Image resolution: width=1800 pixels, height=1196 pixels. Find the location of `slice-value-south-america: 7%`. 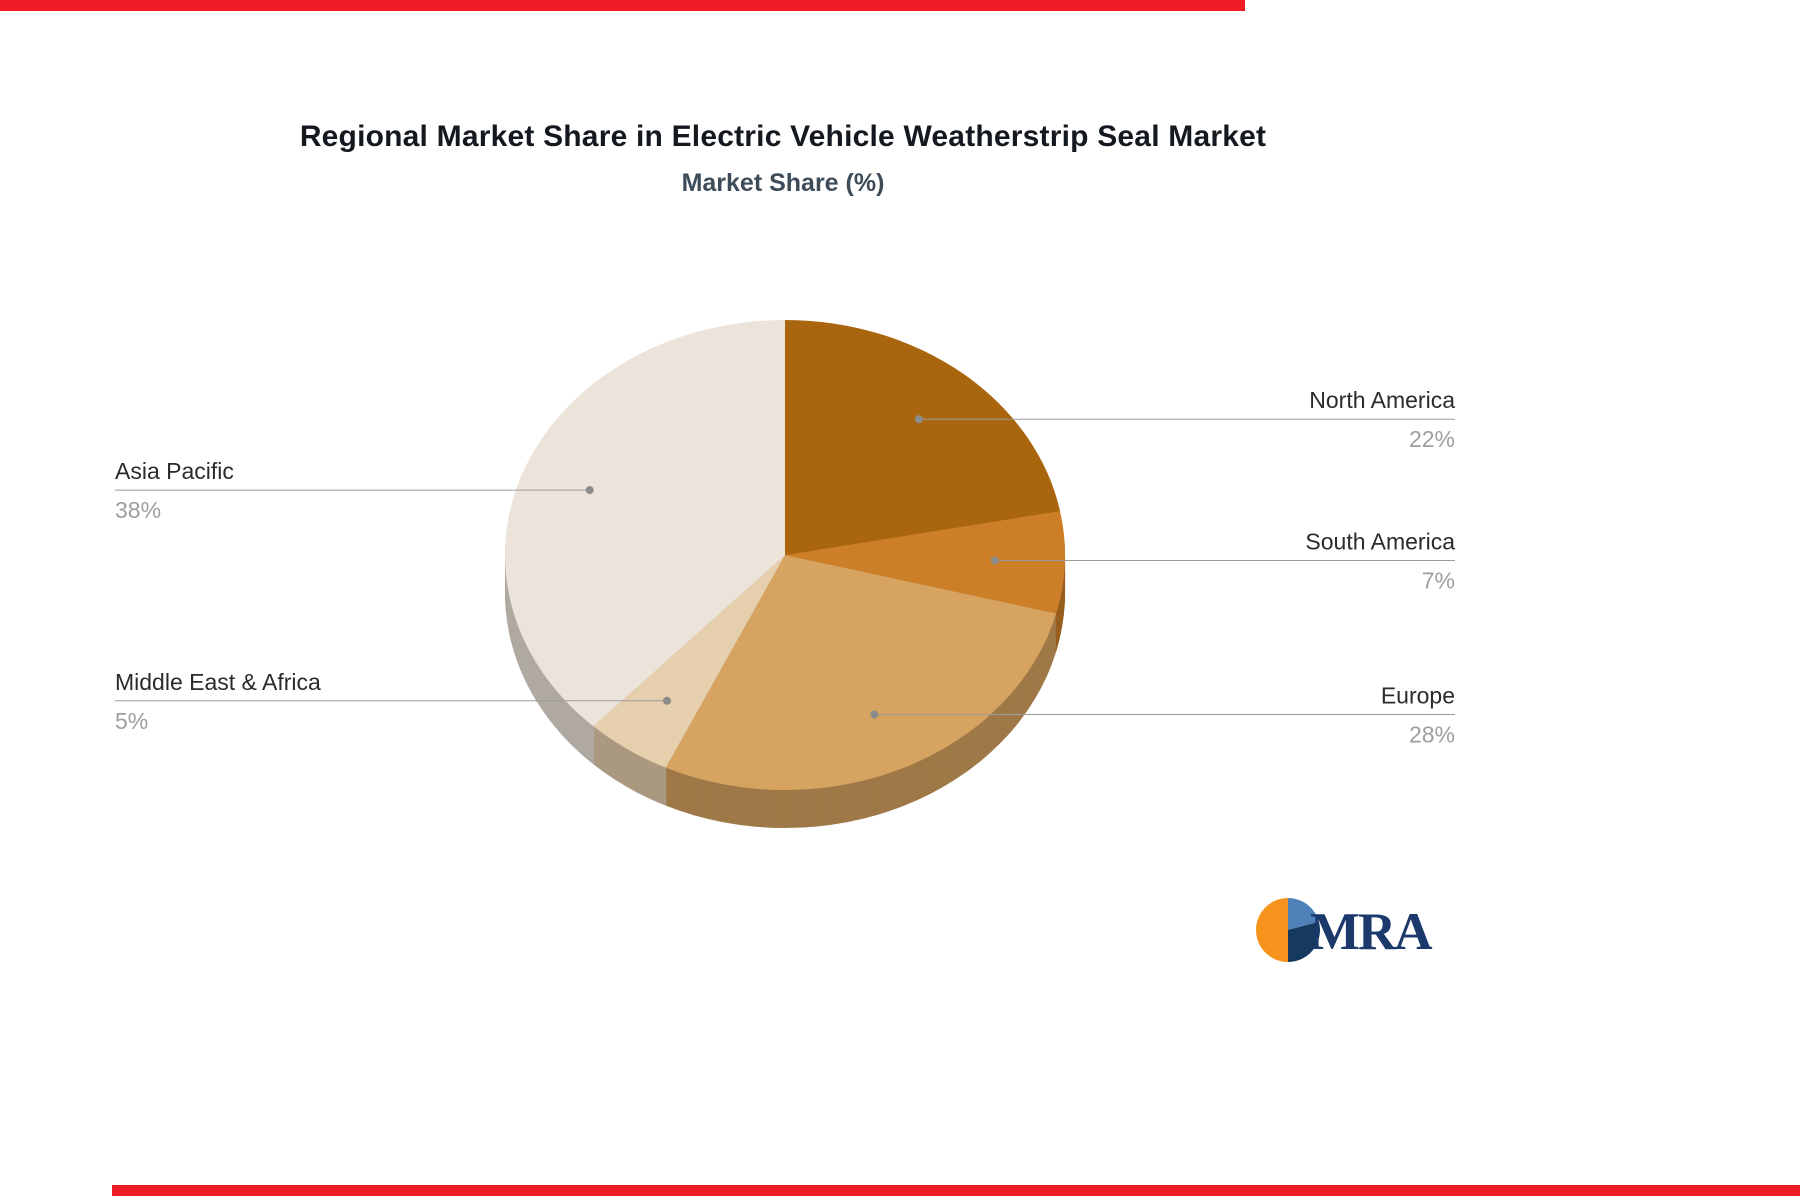

slice-value-south-america: 7% is located at coordinates (1438, 581).